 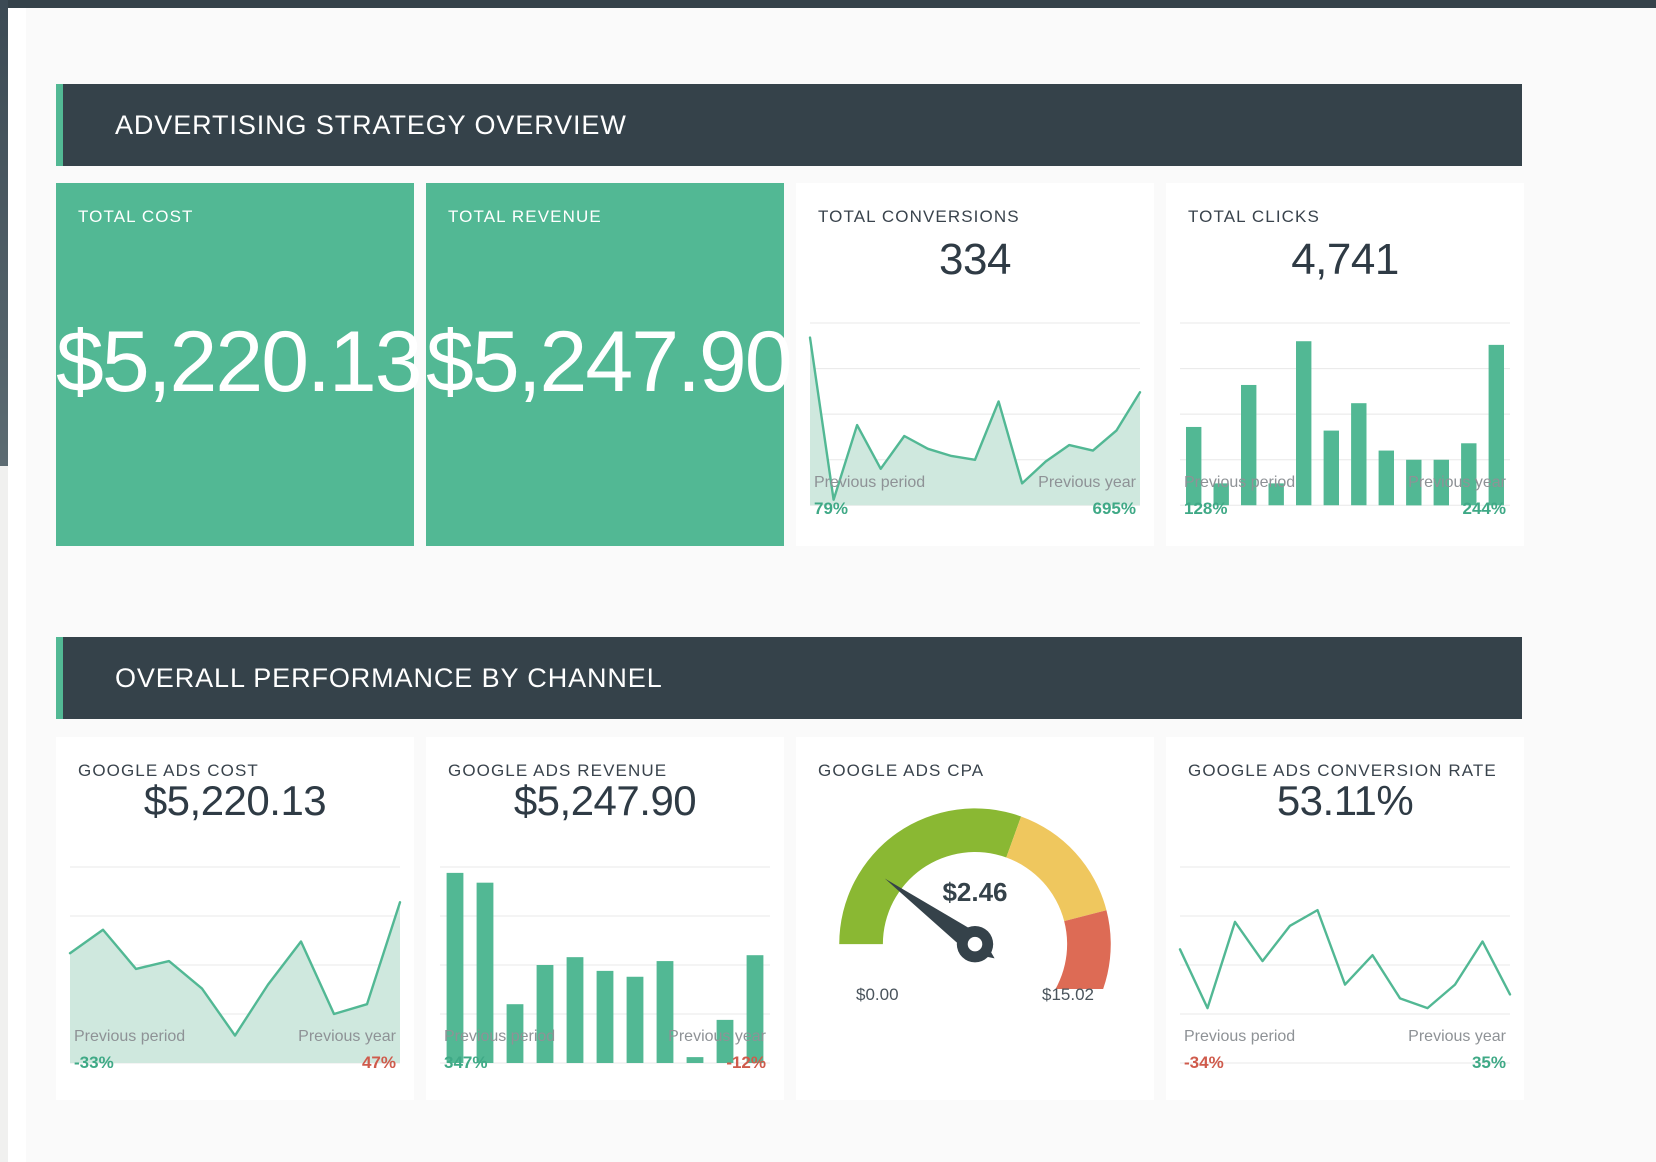 What do you see at coordinates (1345, 800) in the screenshot?
I see `card-value: 53.11%` at bounding box center [1345, 800].